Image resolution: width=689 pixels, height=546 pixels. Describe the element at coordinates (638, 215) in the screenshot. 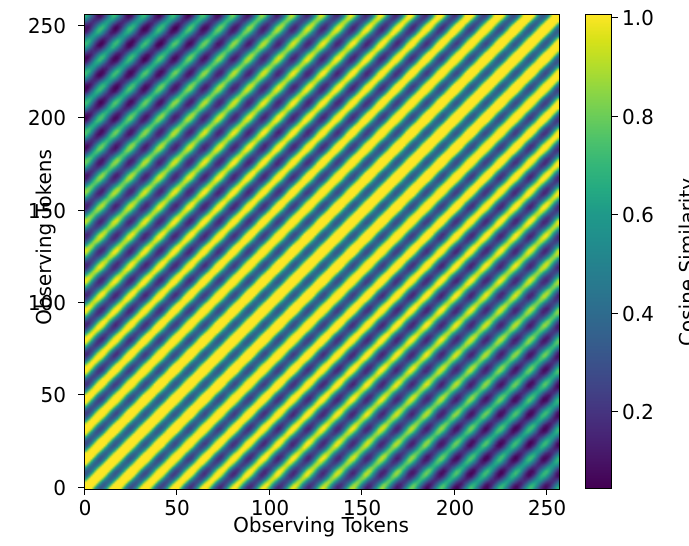

I see `colorbar-tick-label-0.6: 0.6` at that location.